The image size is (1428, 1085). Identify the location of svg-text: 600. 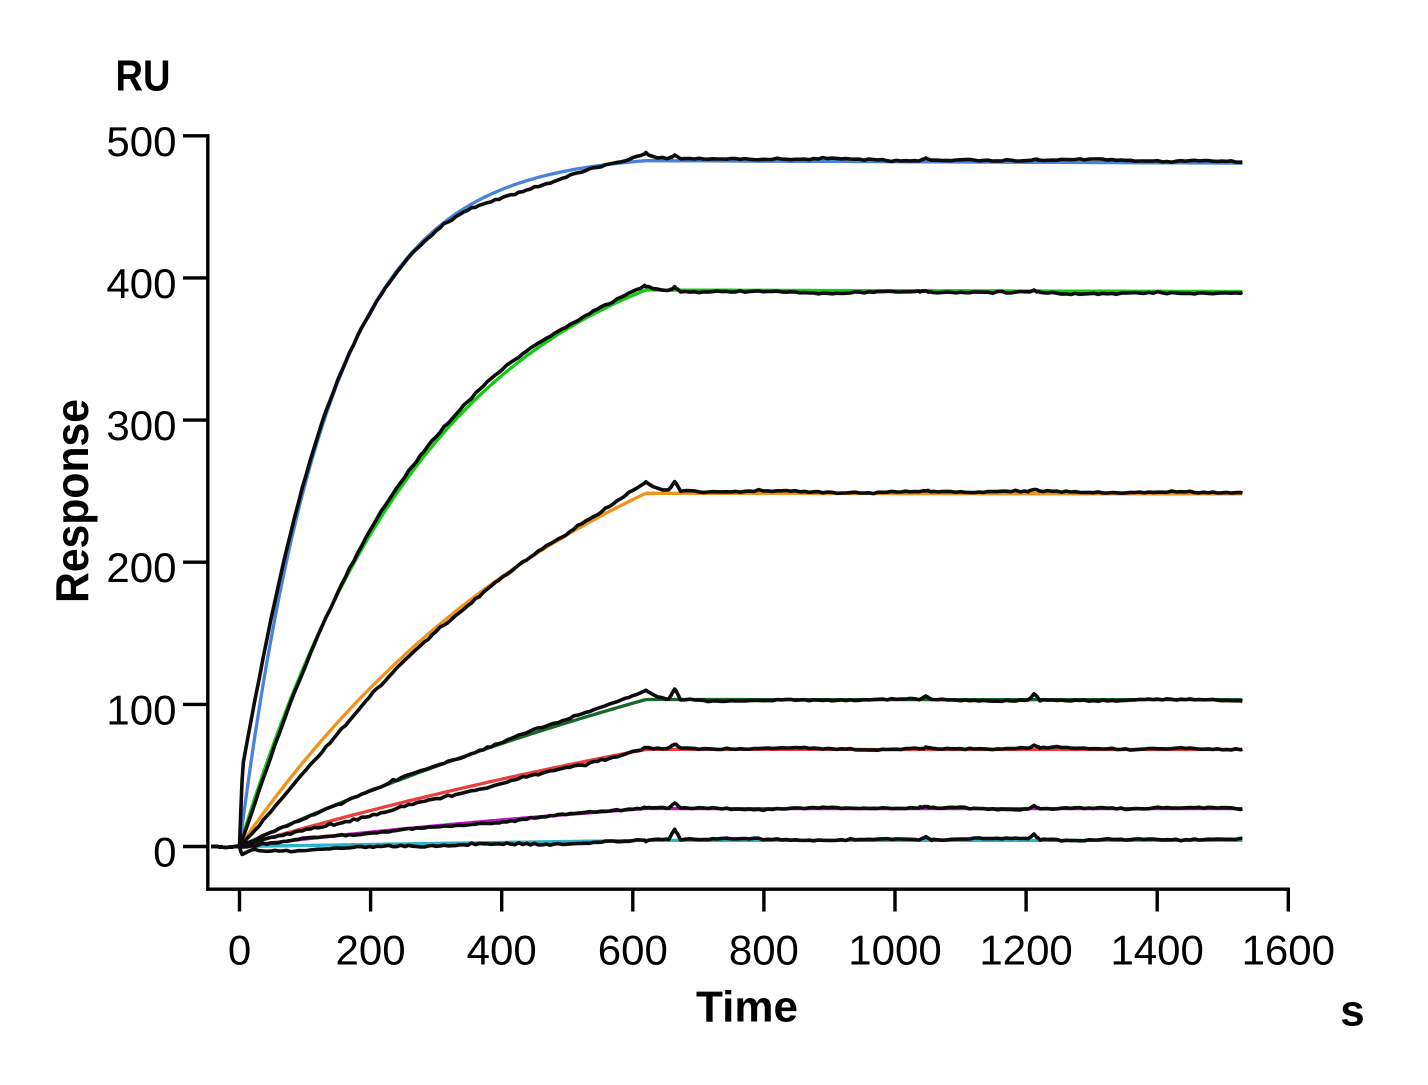
(633, 950).